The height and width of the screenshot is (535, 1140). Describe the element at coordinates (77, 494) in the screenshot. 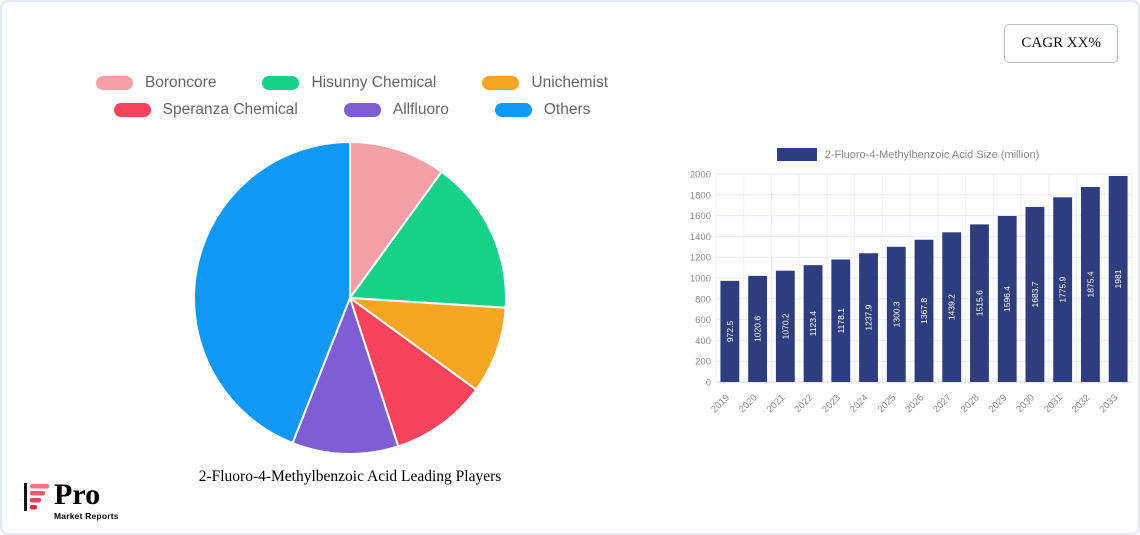

I see `logo-brand-text: Pro` at that location.